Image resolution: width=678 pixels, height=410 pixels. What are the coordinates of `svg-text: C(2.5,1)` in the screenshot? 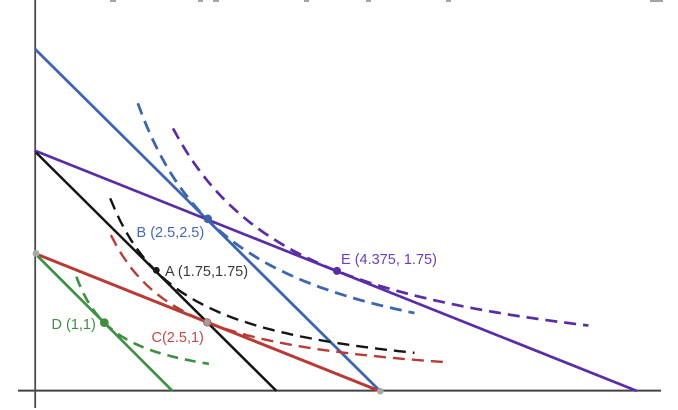 It's located at (178, 338).